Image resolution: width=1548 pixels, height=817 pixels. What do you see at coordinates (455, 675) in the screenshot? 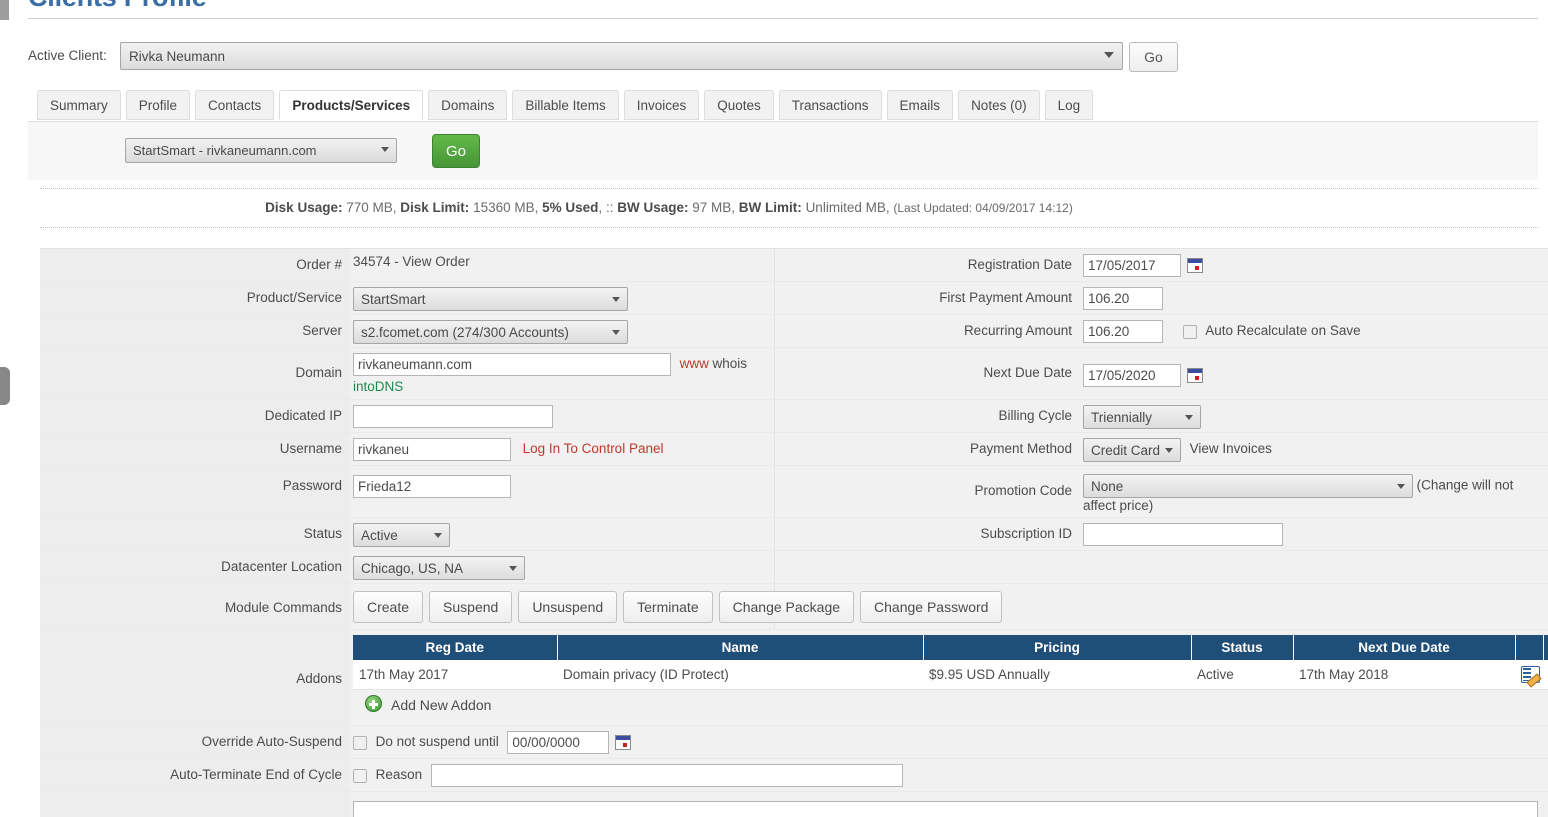
I see `addon-reg-date: 17th May 2017` at bounding box center [455, 675].